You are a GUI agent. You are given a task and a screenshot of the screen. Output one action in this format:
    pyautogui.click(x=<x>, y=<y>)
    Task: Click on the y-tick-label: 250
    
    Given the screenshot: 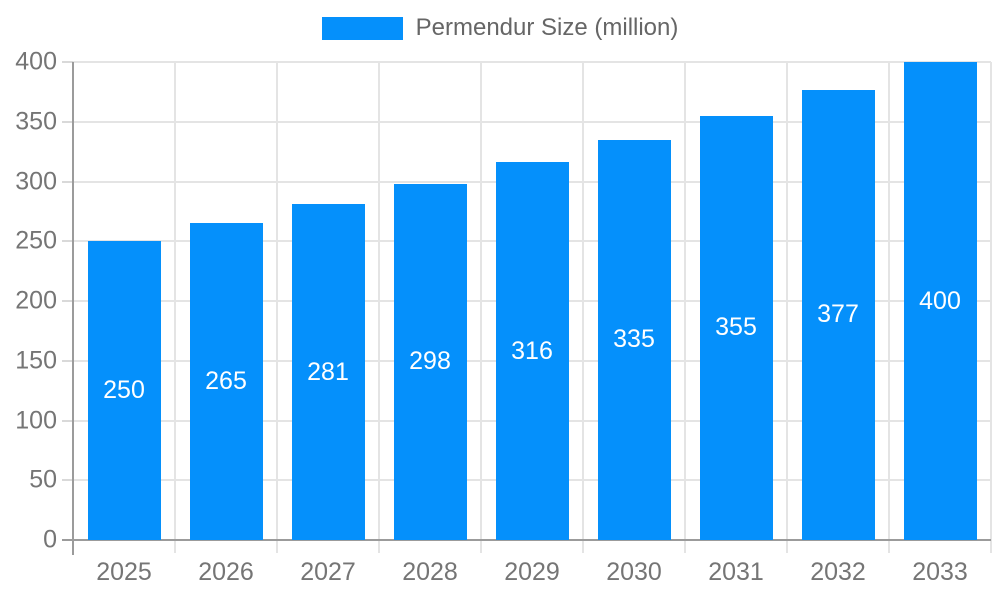 What is the action you would take?
    pyautogui.click(x=36, y=240)
    